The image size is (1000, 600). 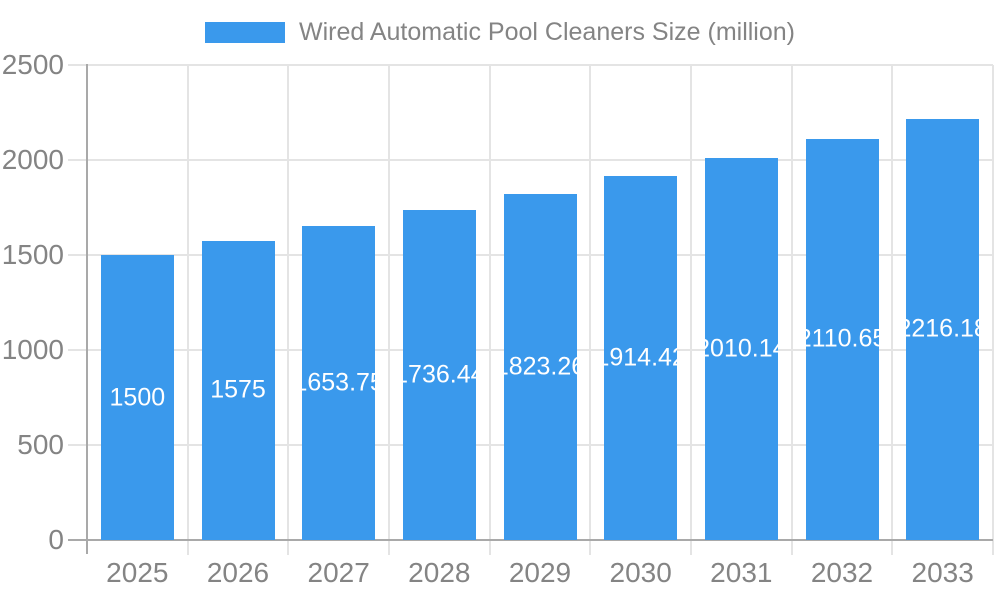 I want to click on bar-value-label: 1575, so click(x=238, y=389).